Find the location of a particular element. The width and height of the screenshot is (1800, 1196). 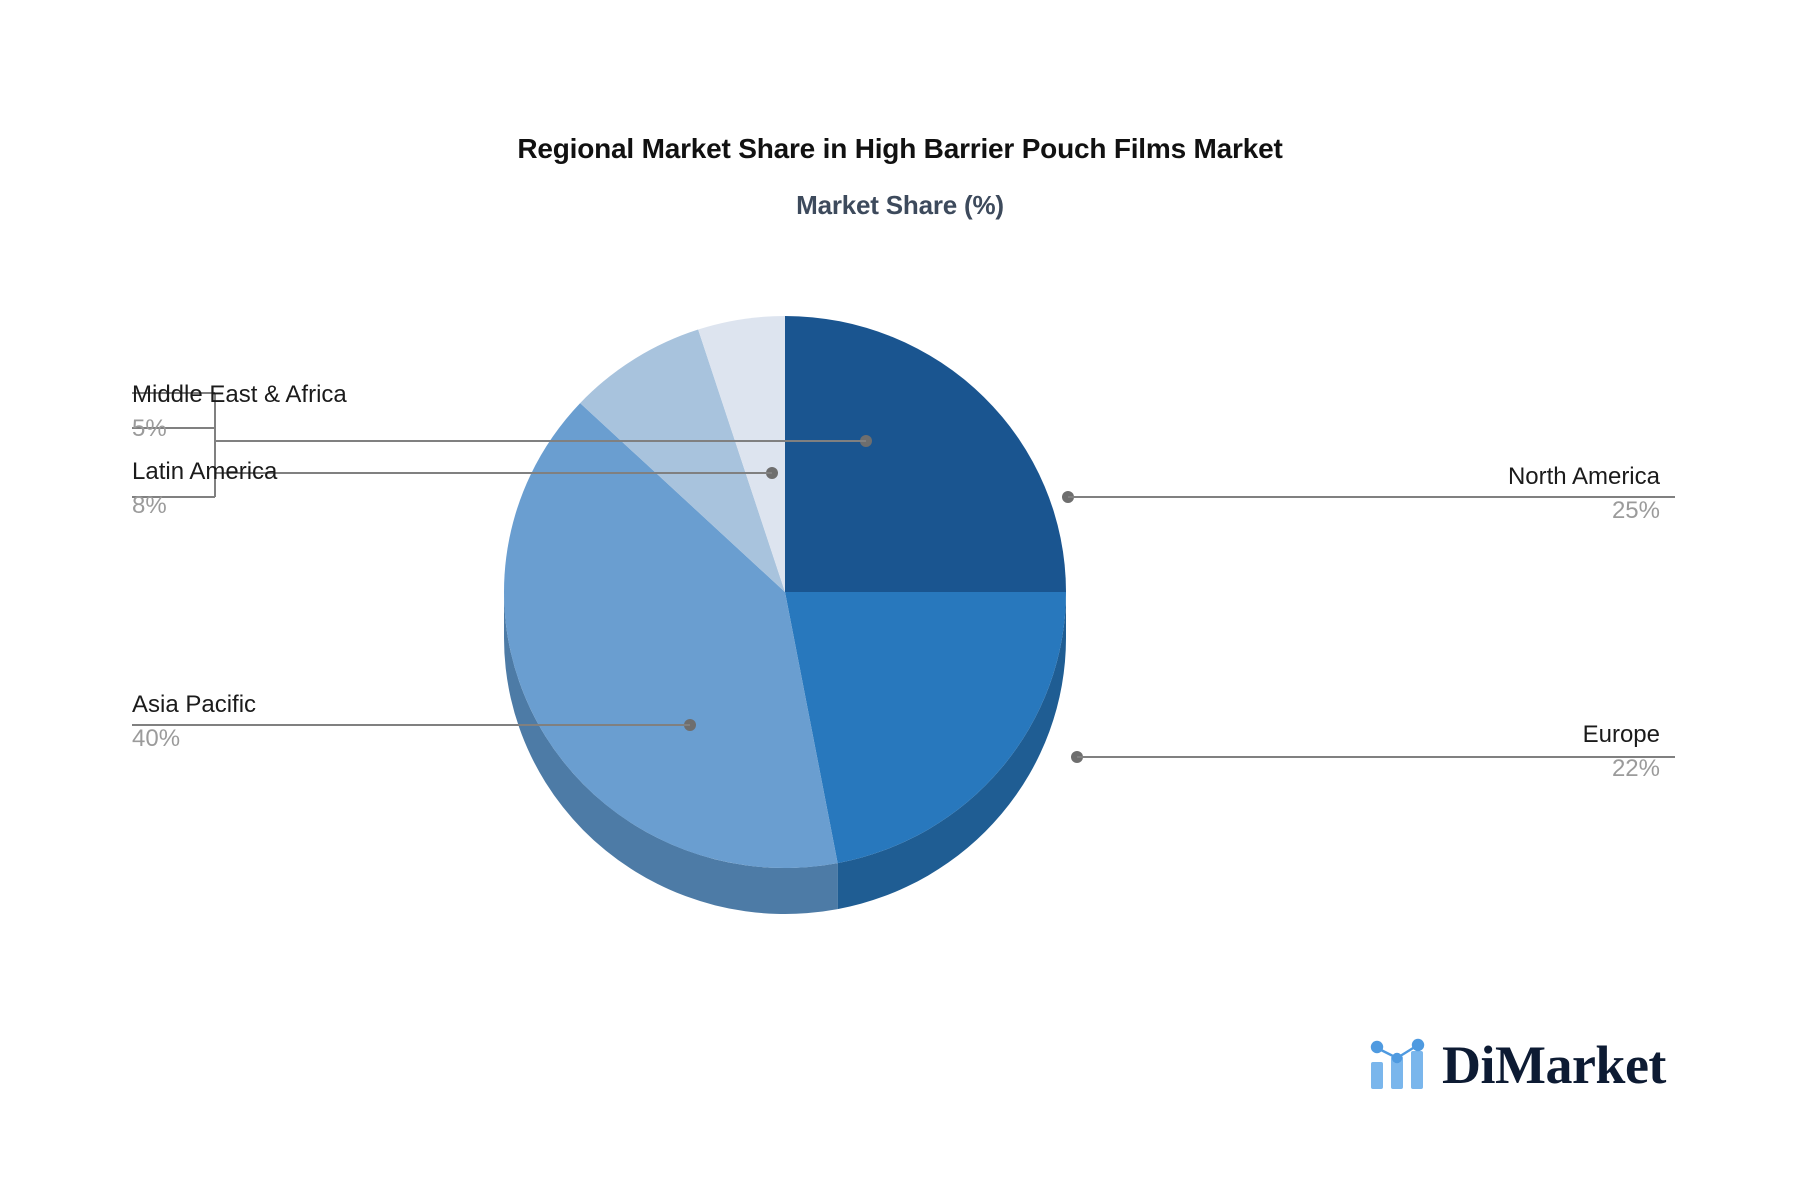

callout-label-north-america: North America is located at coordinates (1583, 476).